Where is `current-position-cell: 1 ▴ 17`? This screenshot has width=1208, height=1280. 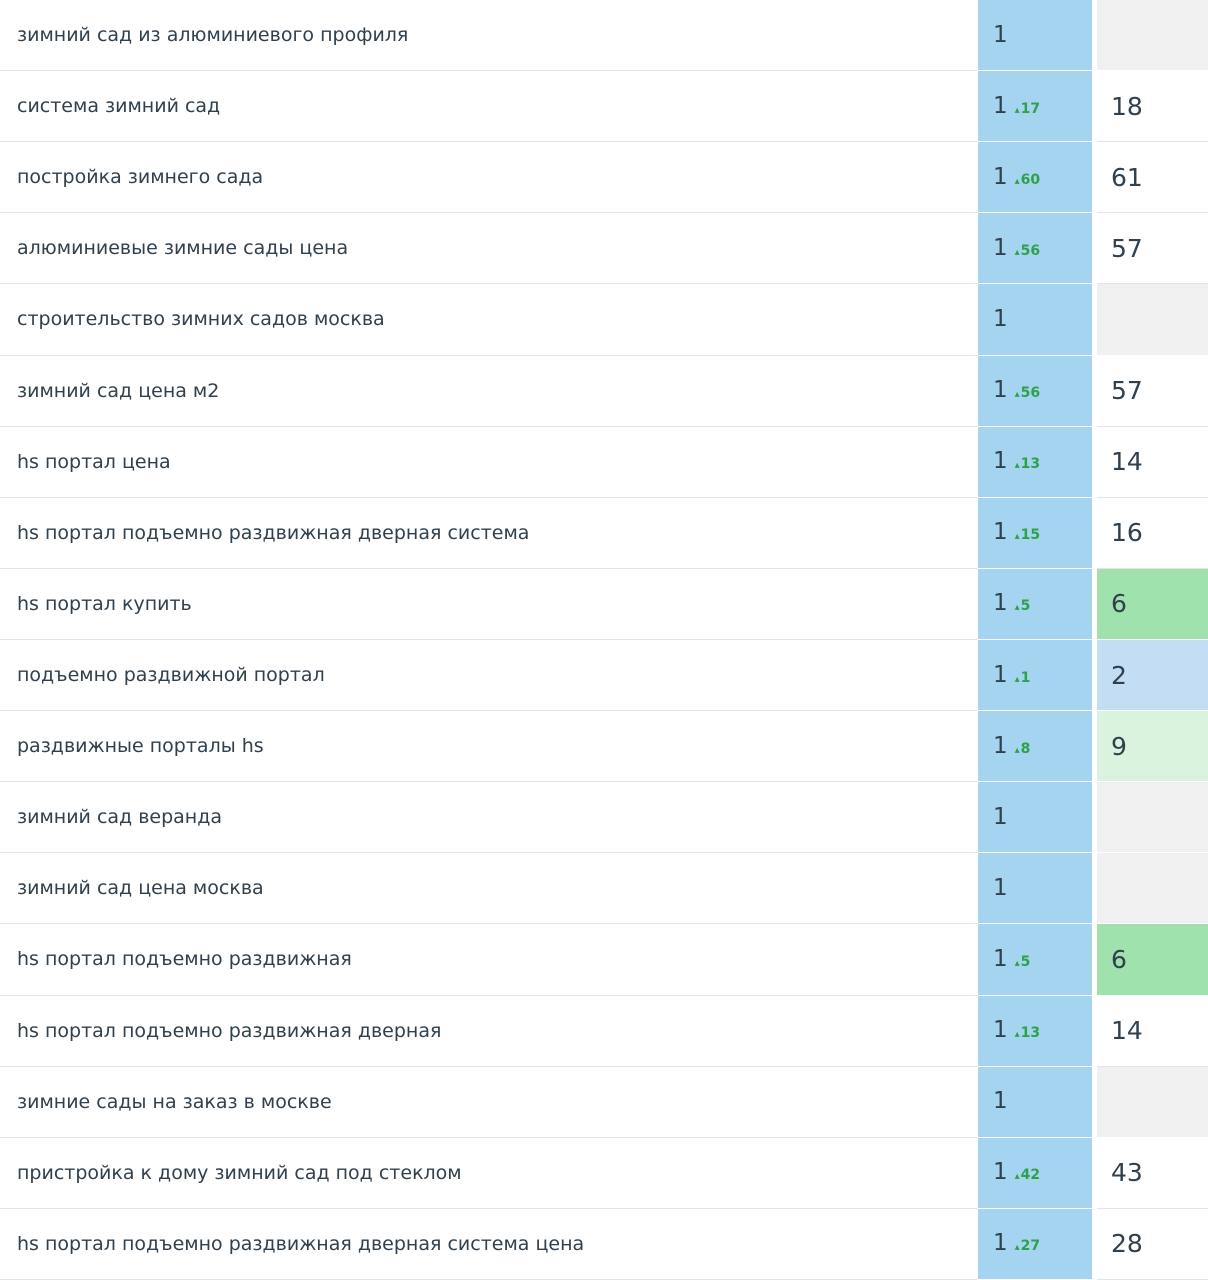 current-position-cell: 1 ▴ 17 is located at coordinates (1035, 107).